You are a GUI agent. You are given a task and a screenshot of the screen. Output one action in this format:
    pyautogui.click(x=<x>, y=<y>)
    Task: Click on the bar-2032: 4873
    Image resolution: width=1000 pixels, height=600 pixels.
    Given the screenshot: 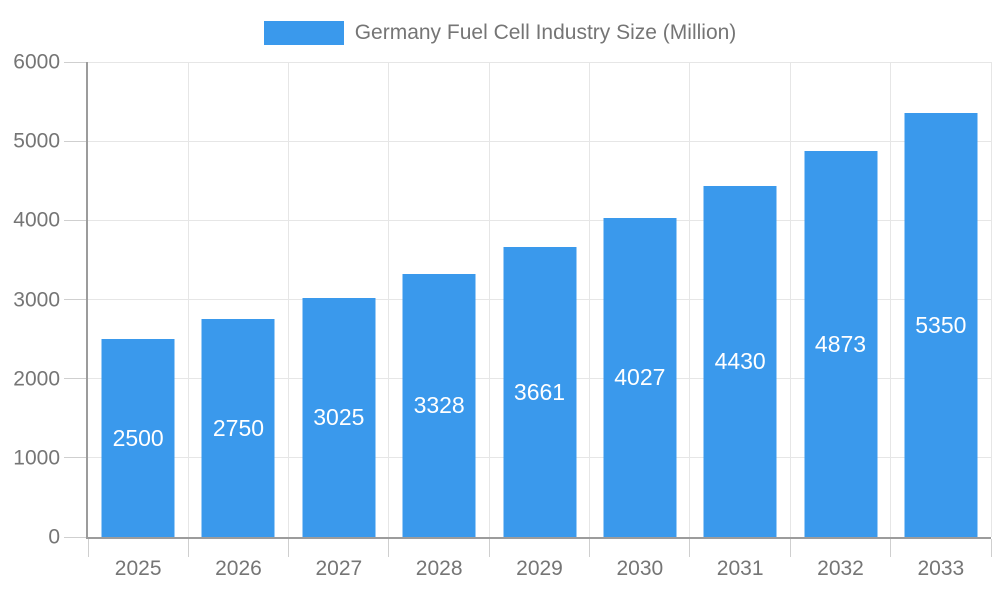 What is the action you would take?
    pyautogui.click(x=840, y=344)
    